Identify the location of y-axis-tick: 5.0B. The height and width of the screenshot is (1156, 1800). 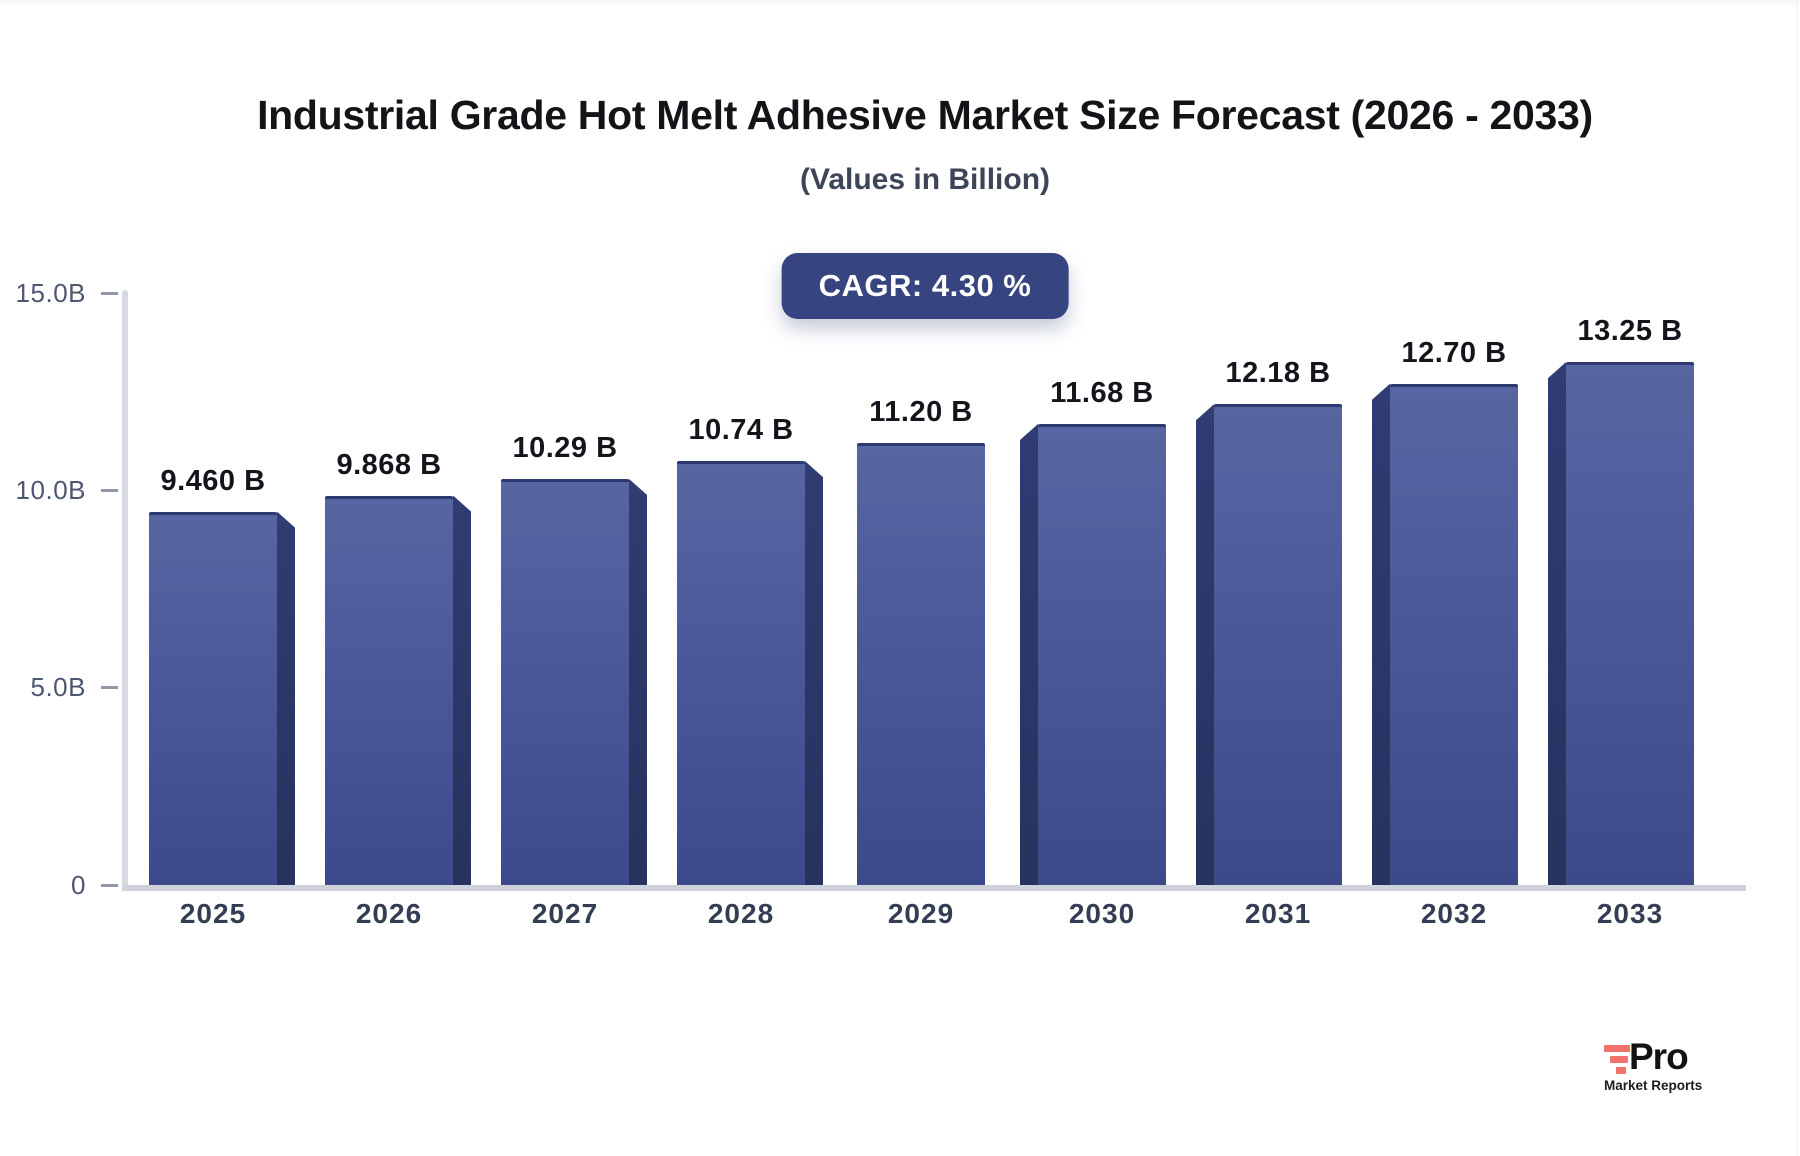
(59, 688).